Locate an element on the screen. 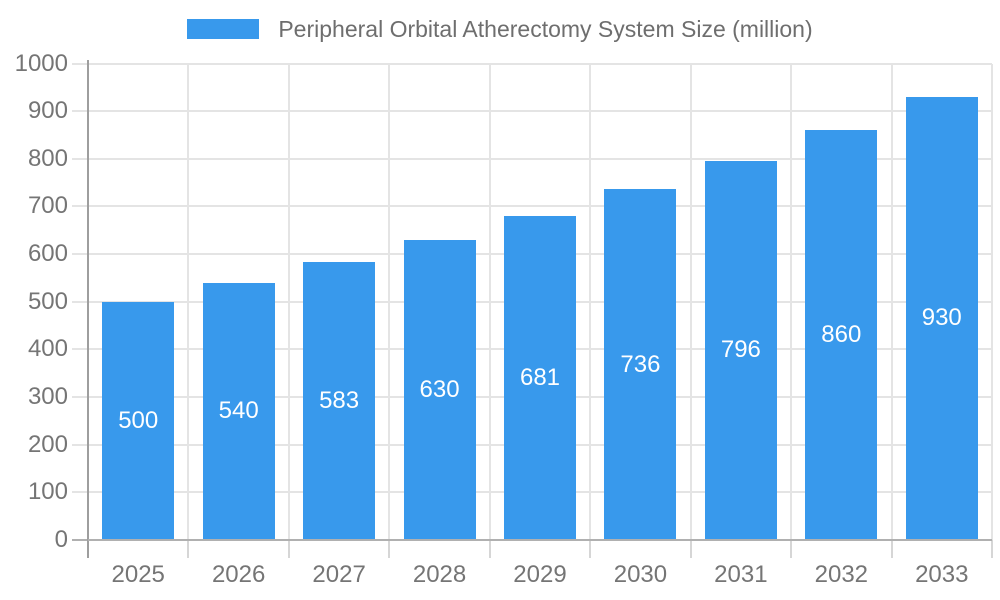 The image size is (1000, 600). bar-2032 is located at coordinates (841, 335).